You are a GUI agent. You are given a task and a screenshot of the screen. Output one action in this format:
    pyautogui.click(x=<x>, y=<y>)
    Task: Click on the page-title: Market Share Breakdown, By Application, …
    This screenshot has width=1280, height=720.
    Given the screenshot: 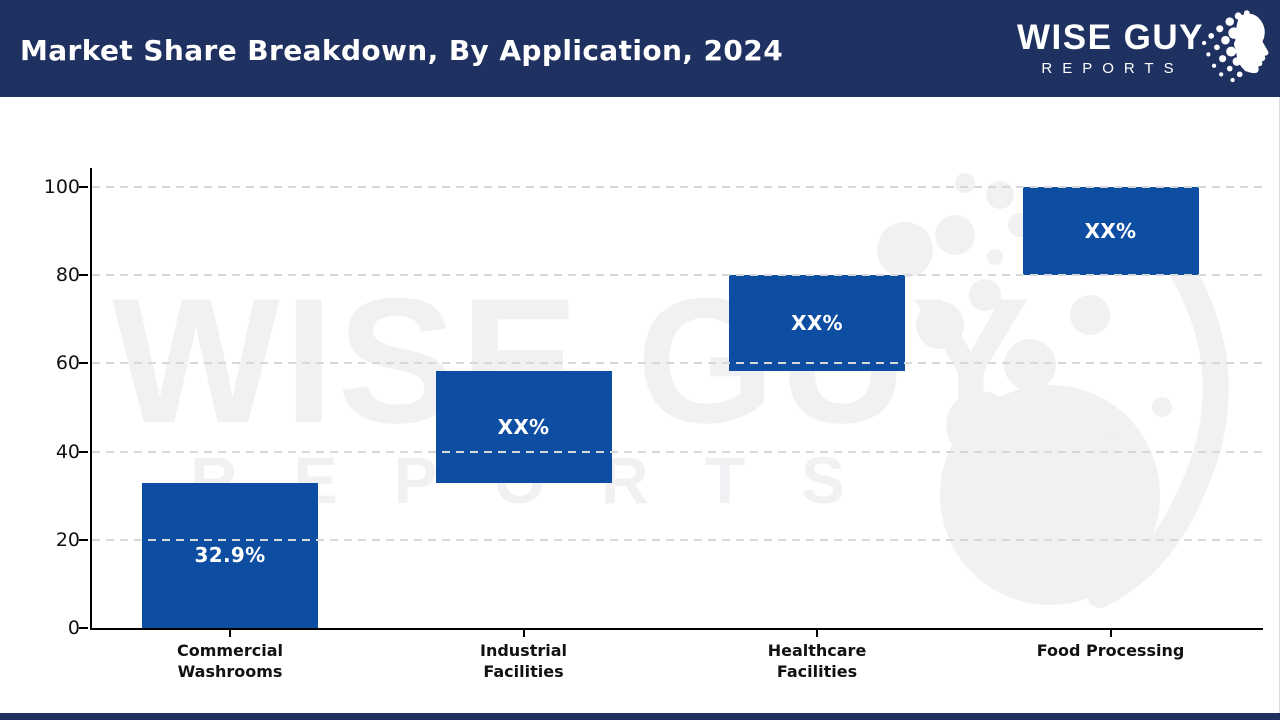 What is the action you would take?
    pyautogui.click(x=402, y=50)
    